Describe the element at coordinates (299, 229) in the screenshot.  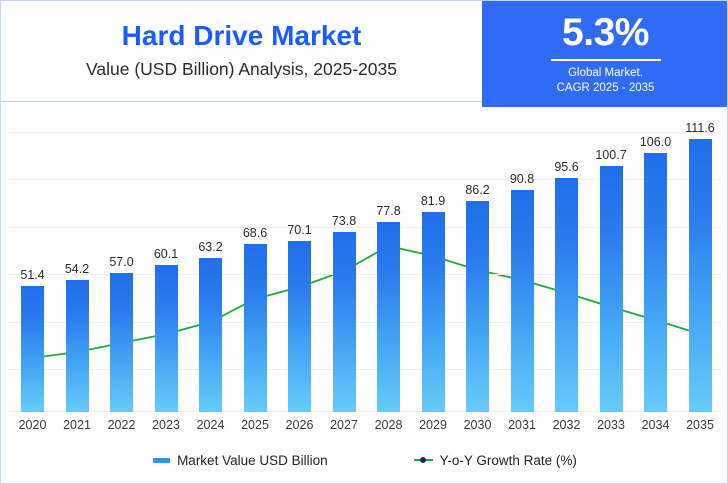
I see `bar-value-label: 70.1` at that location.